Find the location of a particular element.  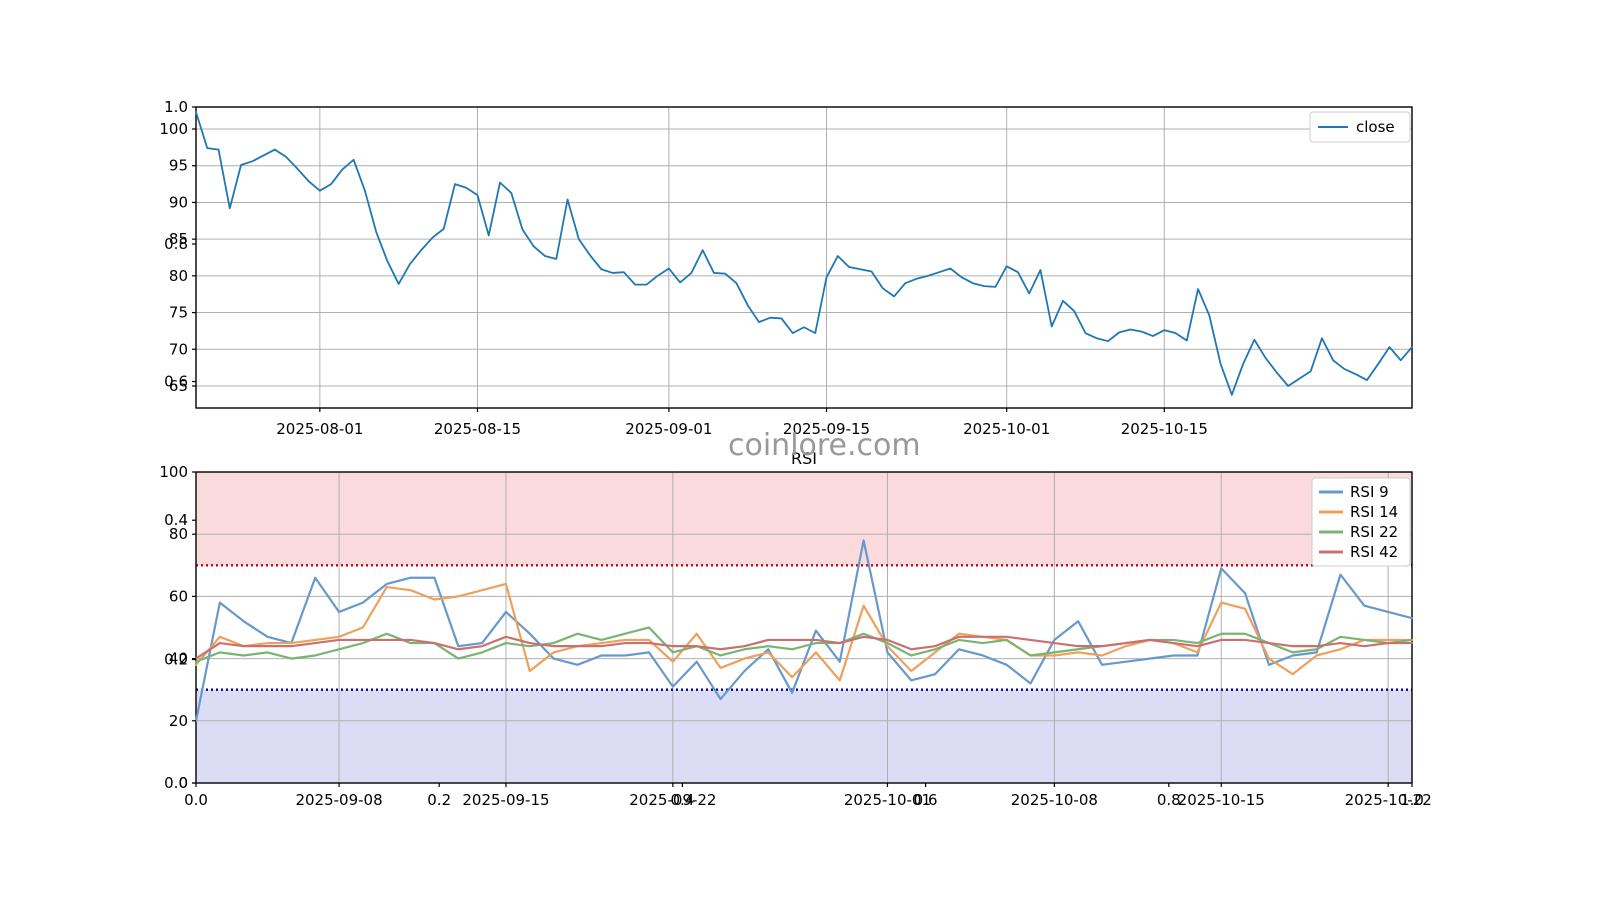

price-ytick-label: 75 is located at coordinates (178, 313).